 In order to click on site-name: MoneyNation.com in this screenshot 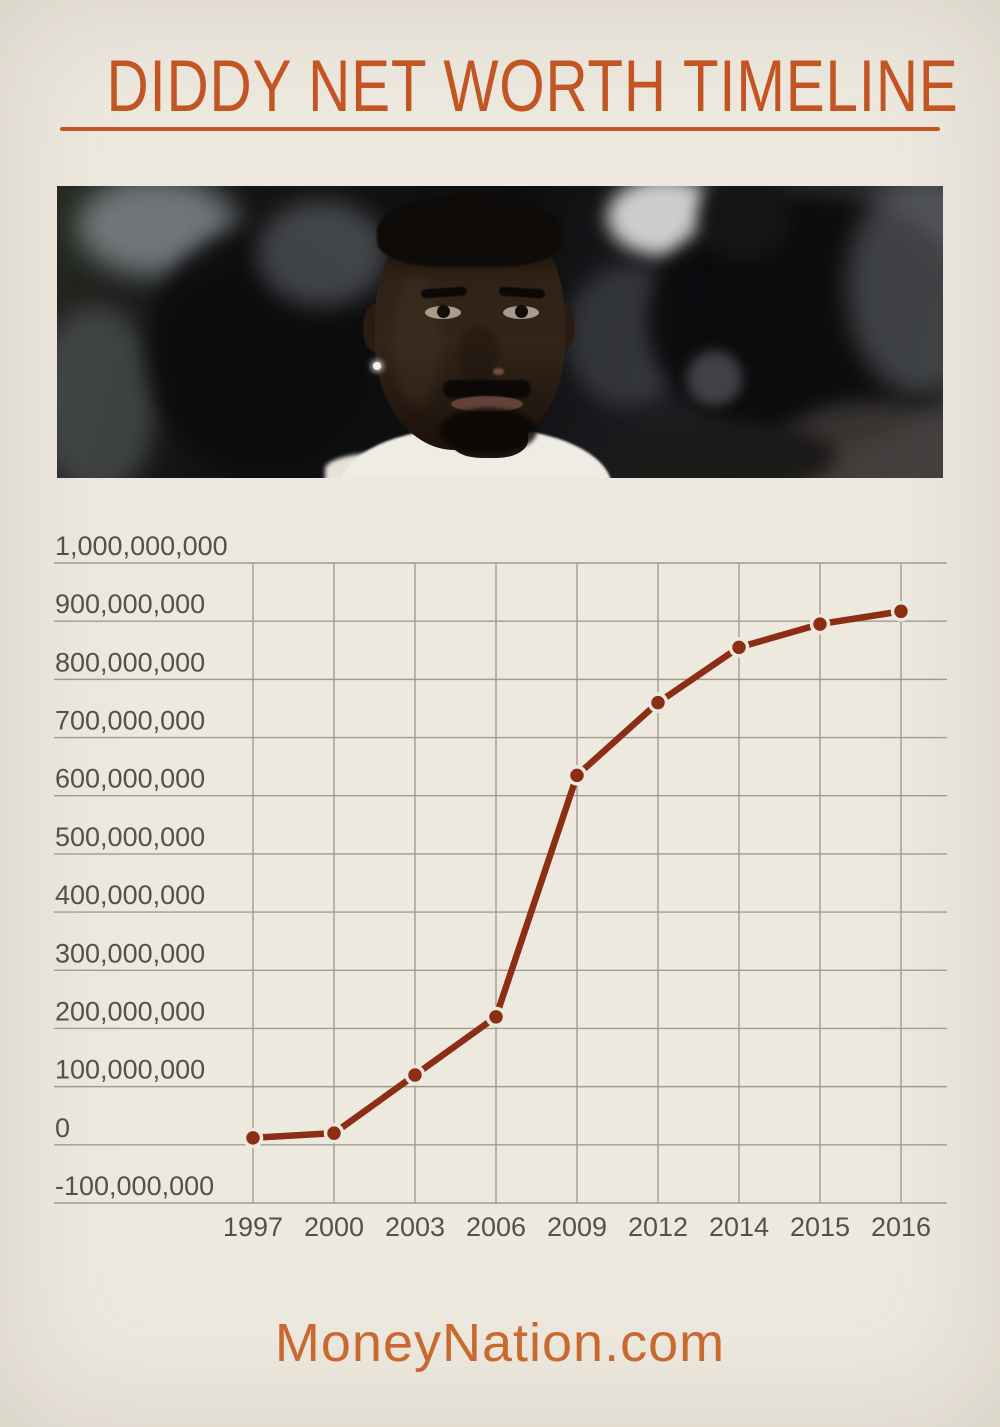, I will do `click(500, 1343)`.